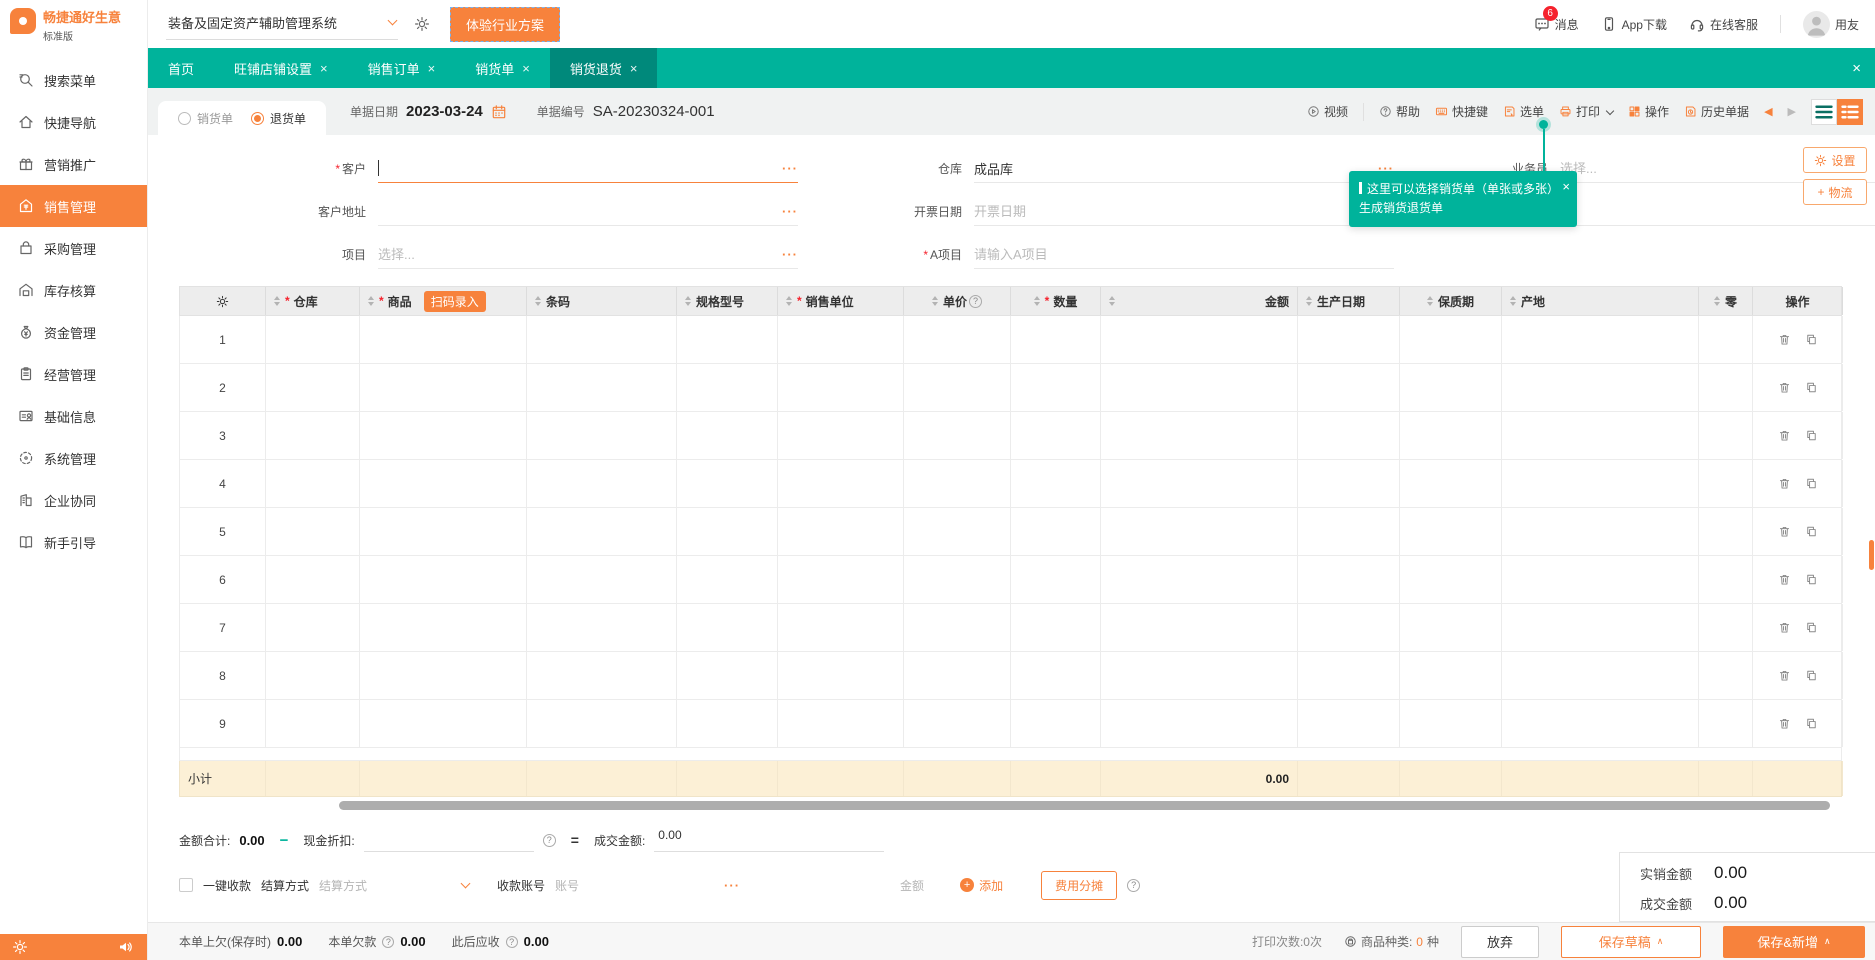 This screenshot has width=1875, height=960. I want to click on column-header-7: 金额, so click(1199, 301).